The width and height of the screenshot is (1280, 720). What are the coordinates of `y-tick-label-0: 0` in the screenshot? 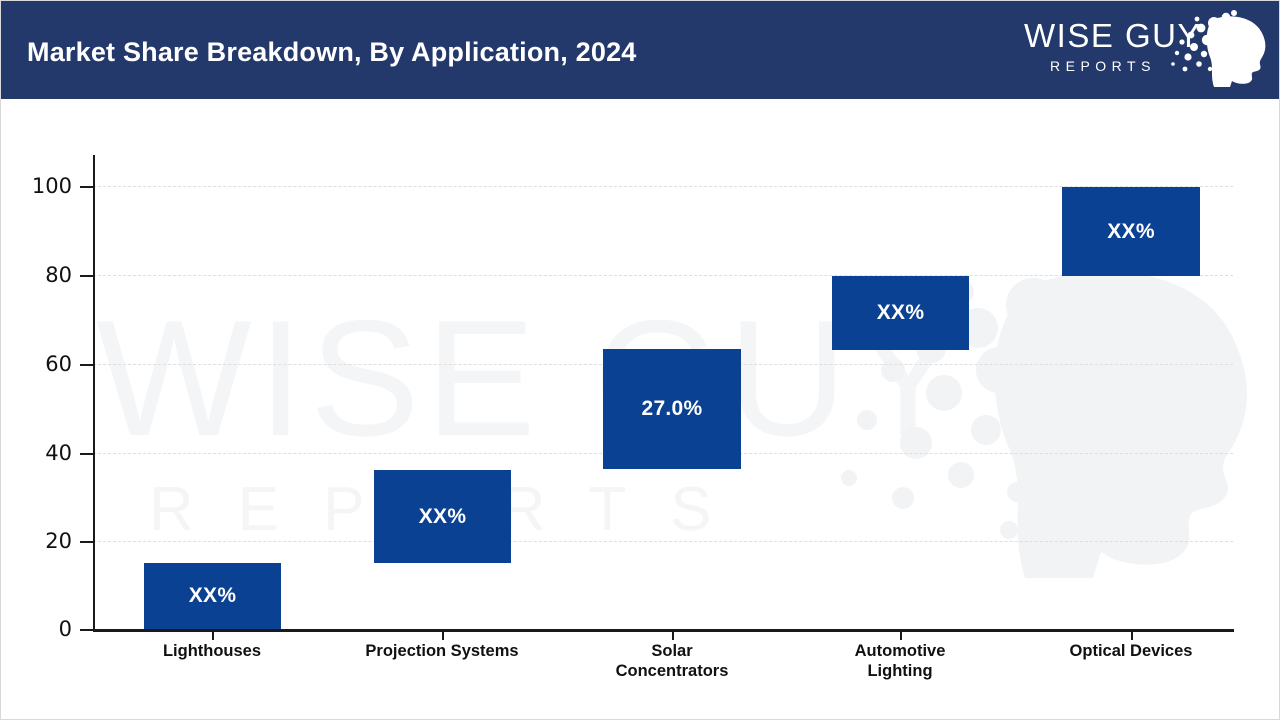 It's located at (65, 629).